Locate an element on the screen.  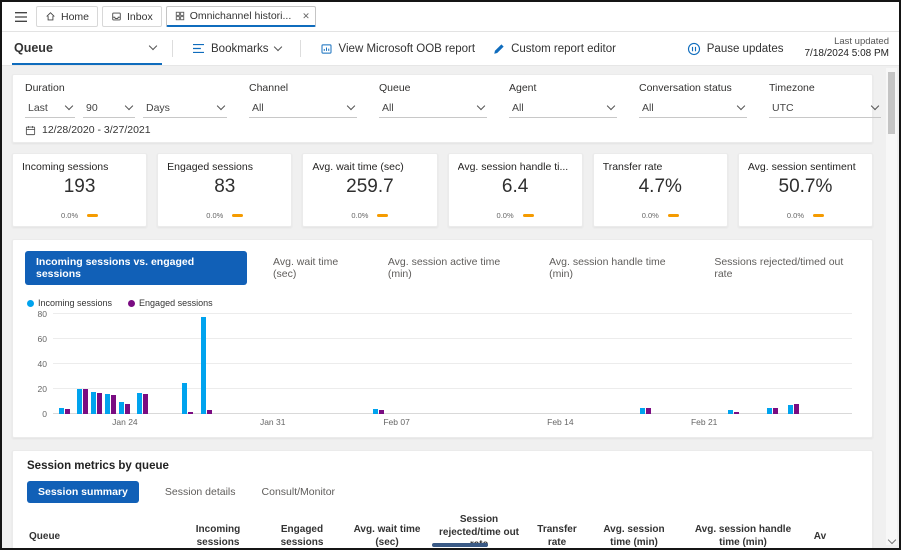
chart-tab-avg-wait-time: Avg. wait time (sec) is located at coordinates (306, 268).